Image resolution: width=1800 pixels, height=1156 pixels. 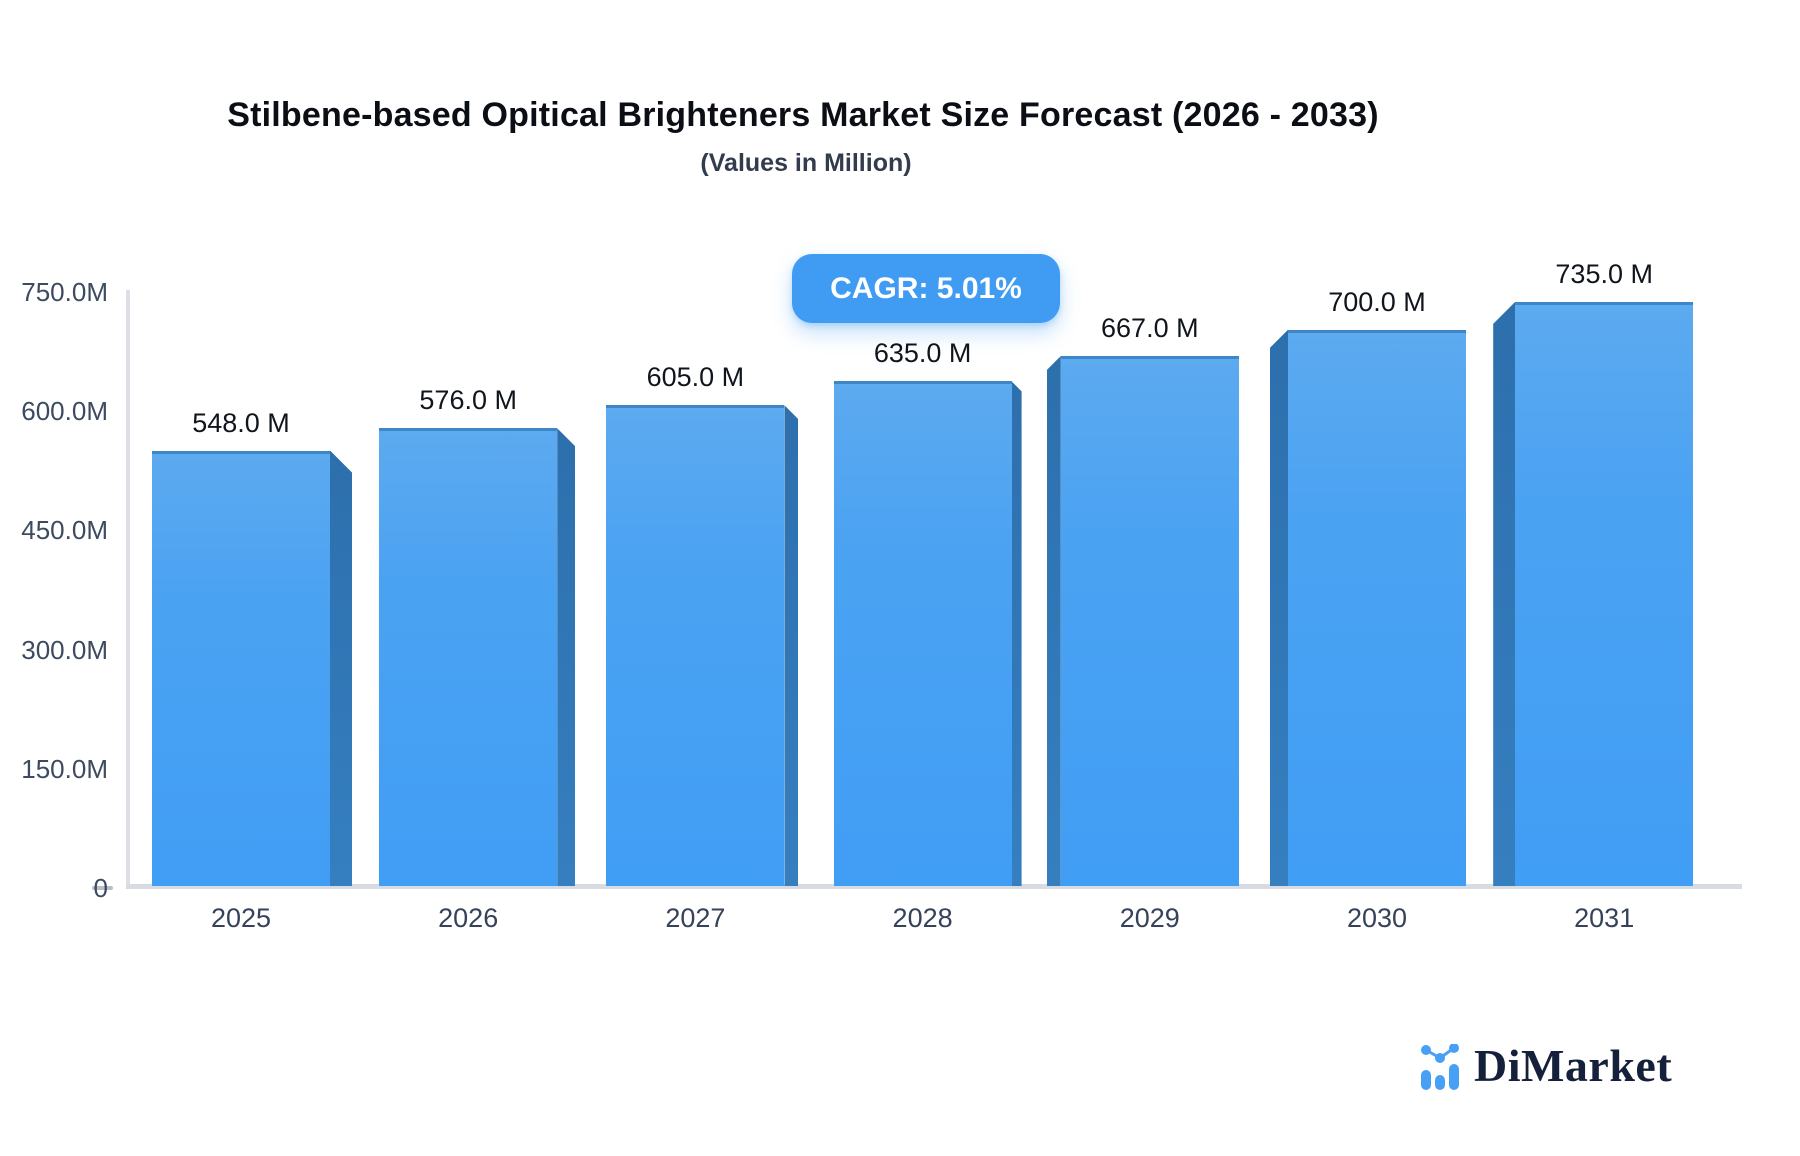 What do you see at coordinates (64, 530) in the screenshot?
I see `y-tick-label: 450.0M` at bounding box center [64, 530].